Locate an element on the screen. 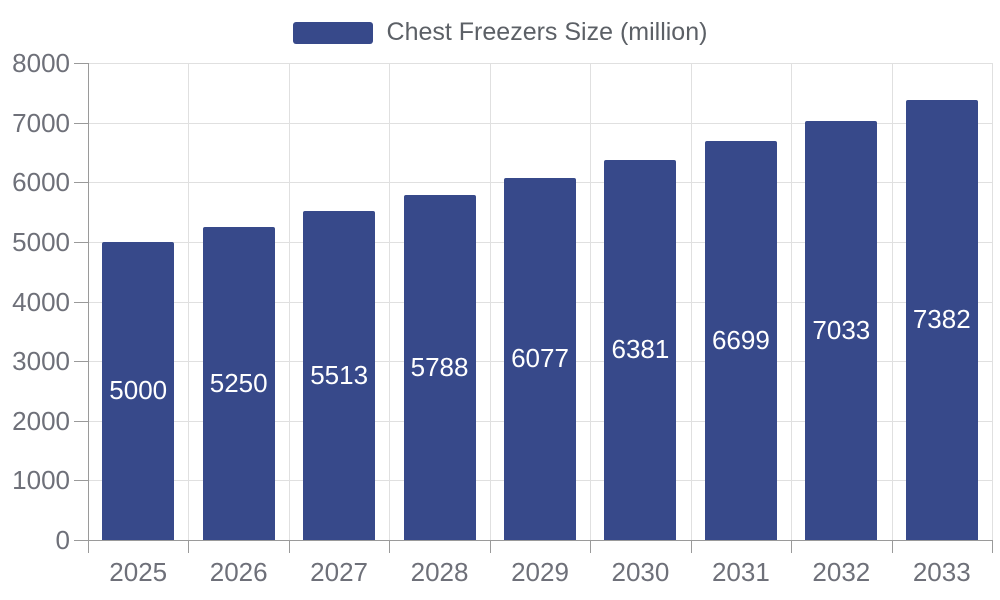 The image size is (1000, 600). bar-value-label: 6699 is located at coordinates (740, 339).